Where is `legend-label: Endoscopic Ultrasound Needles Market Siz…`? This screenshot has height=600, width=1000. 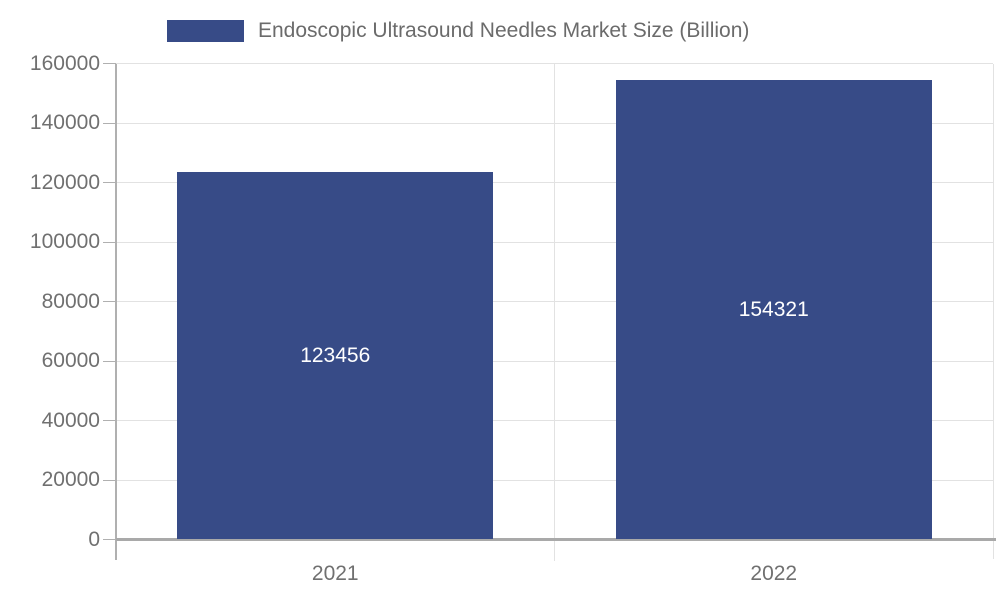
legend-label: Endoscopic Ultrasound Needles Market Siz… is located at coordinates (504, 30).